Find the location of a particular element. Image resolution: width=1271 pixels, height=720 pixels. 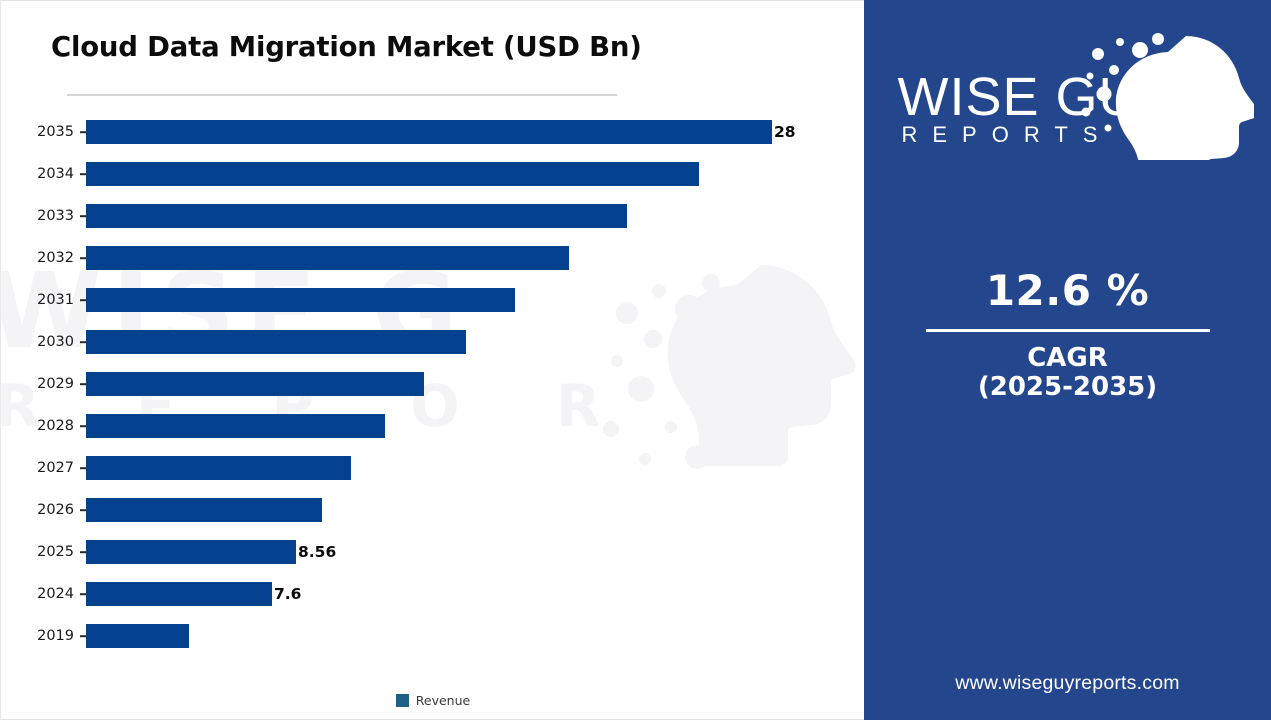

bar-2028 is located at coordinates (235, 426).